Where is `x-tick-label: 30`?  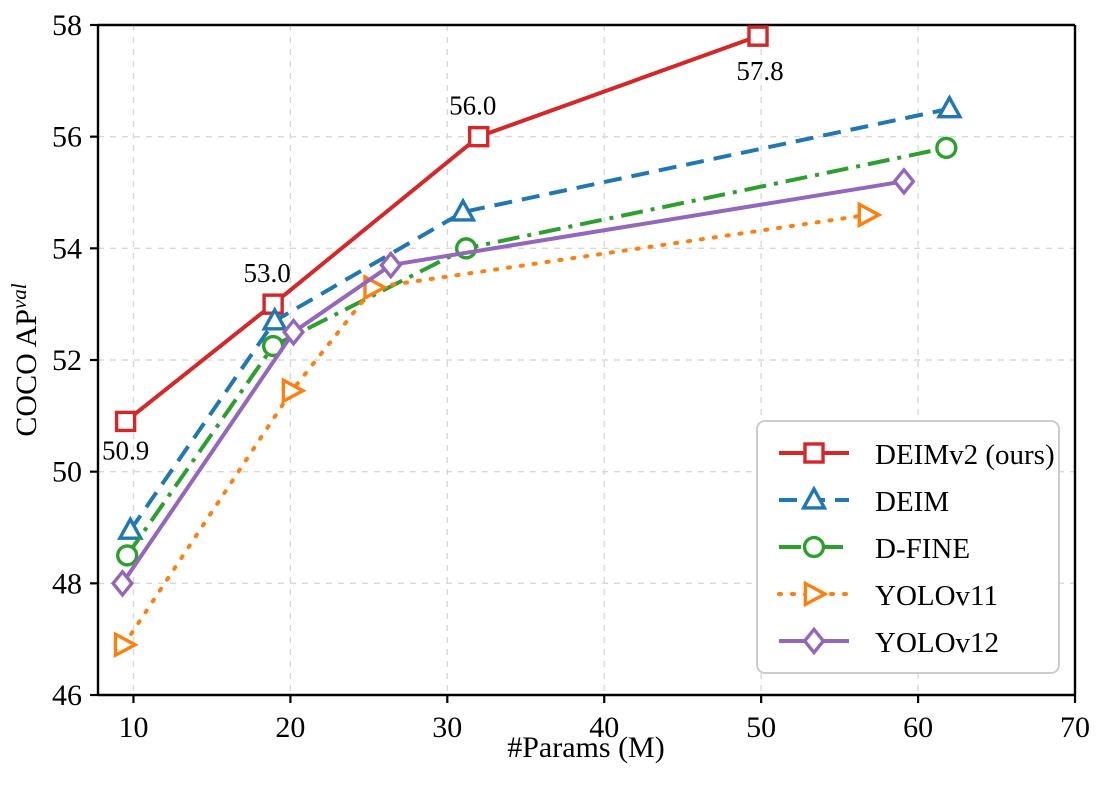 x-tick-label: 30 is located at coordinates (447, 727).